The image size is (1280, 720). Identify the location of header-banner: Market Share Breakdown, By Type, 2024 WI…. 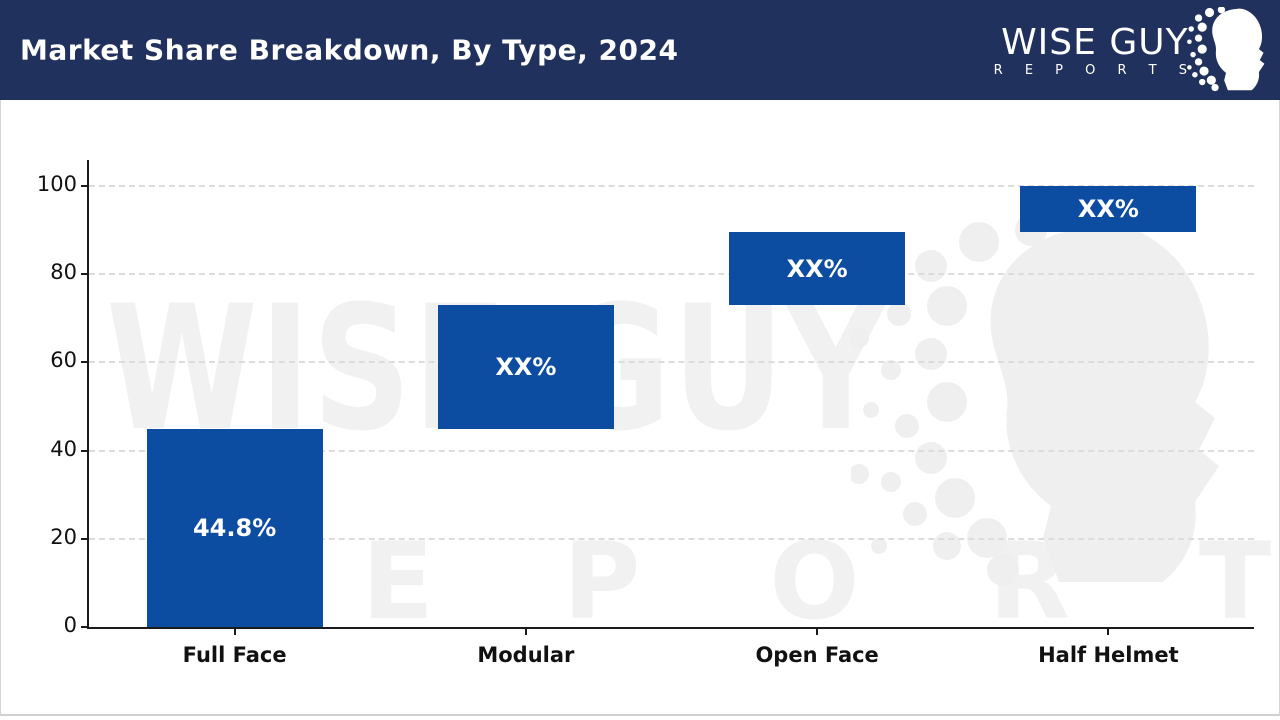
(640, 50).